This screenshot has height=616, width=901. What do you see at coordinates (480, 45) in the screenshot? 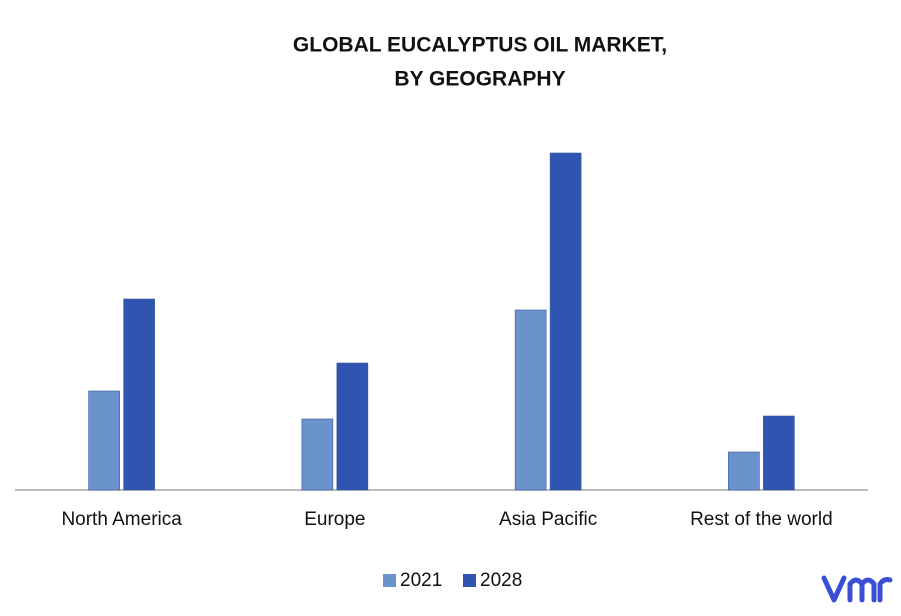
I see `chart-title: GLOBAL EUCALYPTUS OIL MARKET,` at bounding box center [480, 45].